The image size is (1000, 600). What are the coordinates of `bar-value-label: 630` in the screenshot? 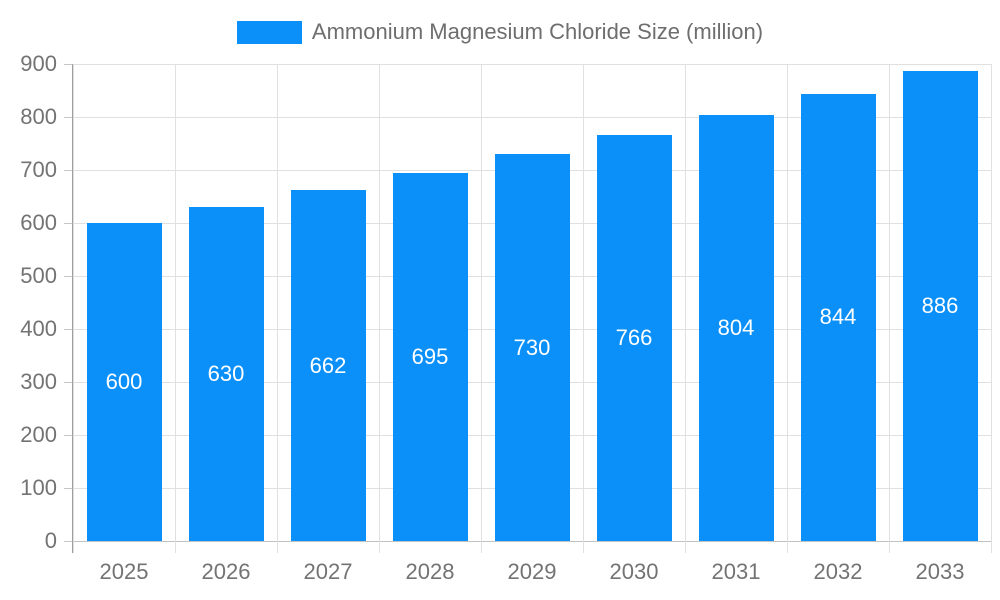 It's located at (226, 374).